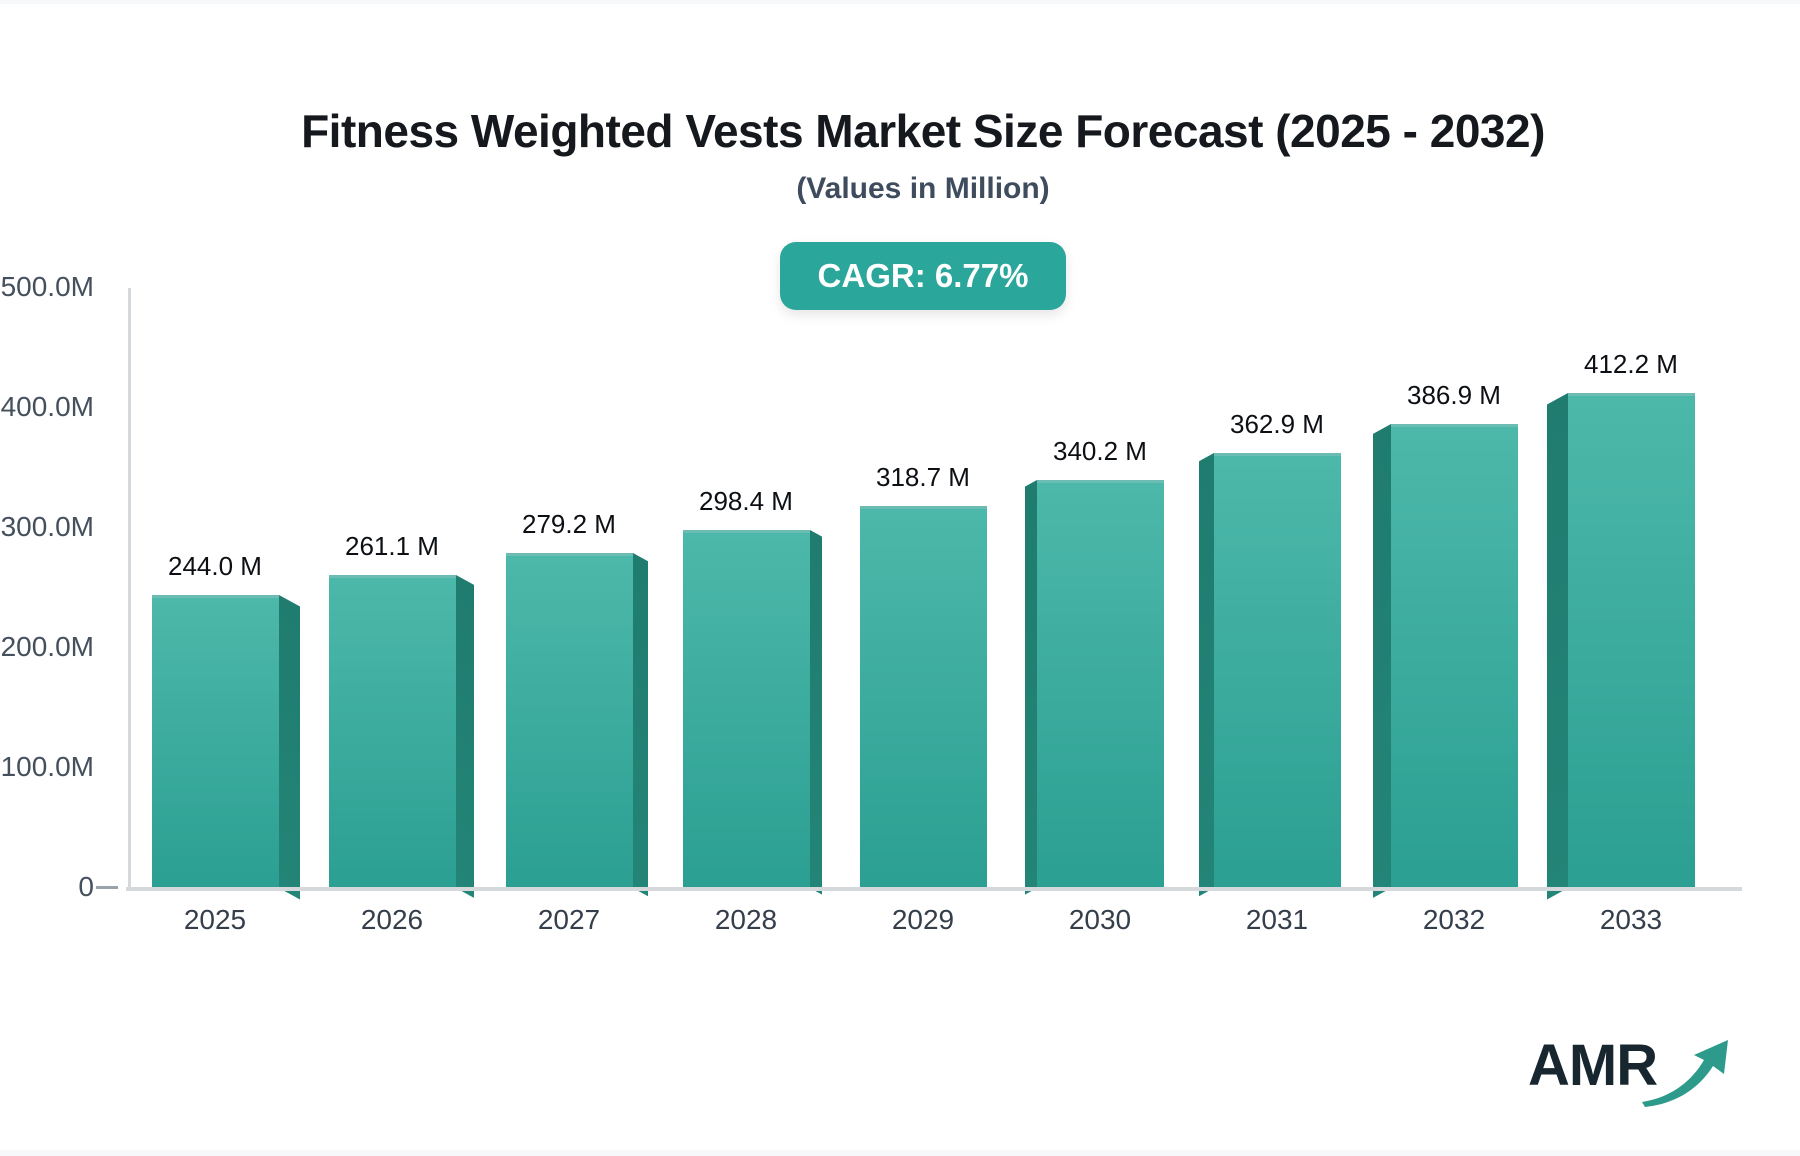 The height and width of the screenshot is (1156, 1800). I want to click on y-axis-tick-label: 300.0M, so click(47, 526).